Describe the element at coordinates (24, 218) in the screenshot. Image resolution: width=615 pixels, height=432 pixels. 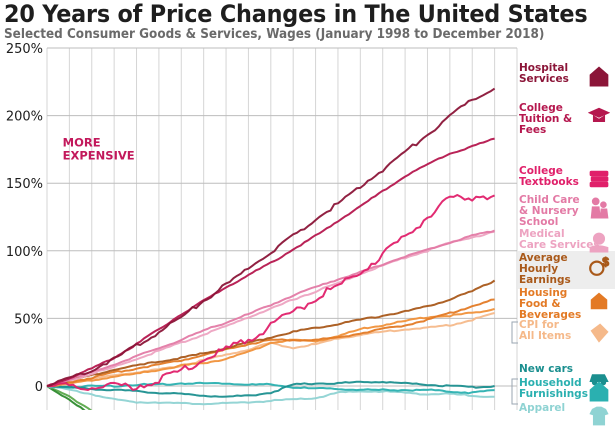
I see `y-axis-ticks: 250% 200% 150% 100% 50% 0` at that location.